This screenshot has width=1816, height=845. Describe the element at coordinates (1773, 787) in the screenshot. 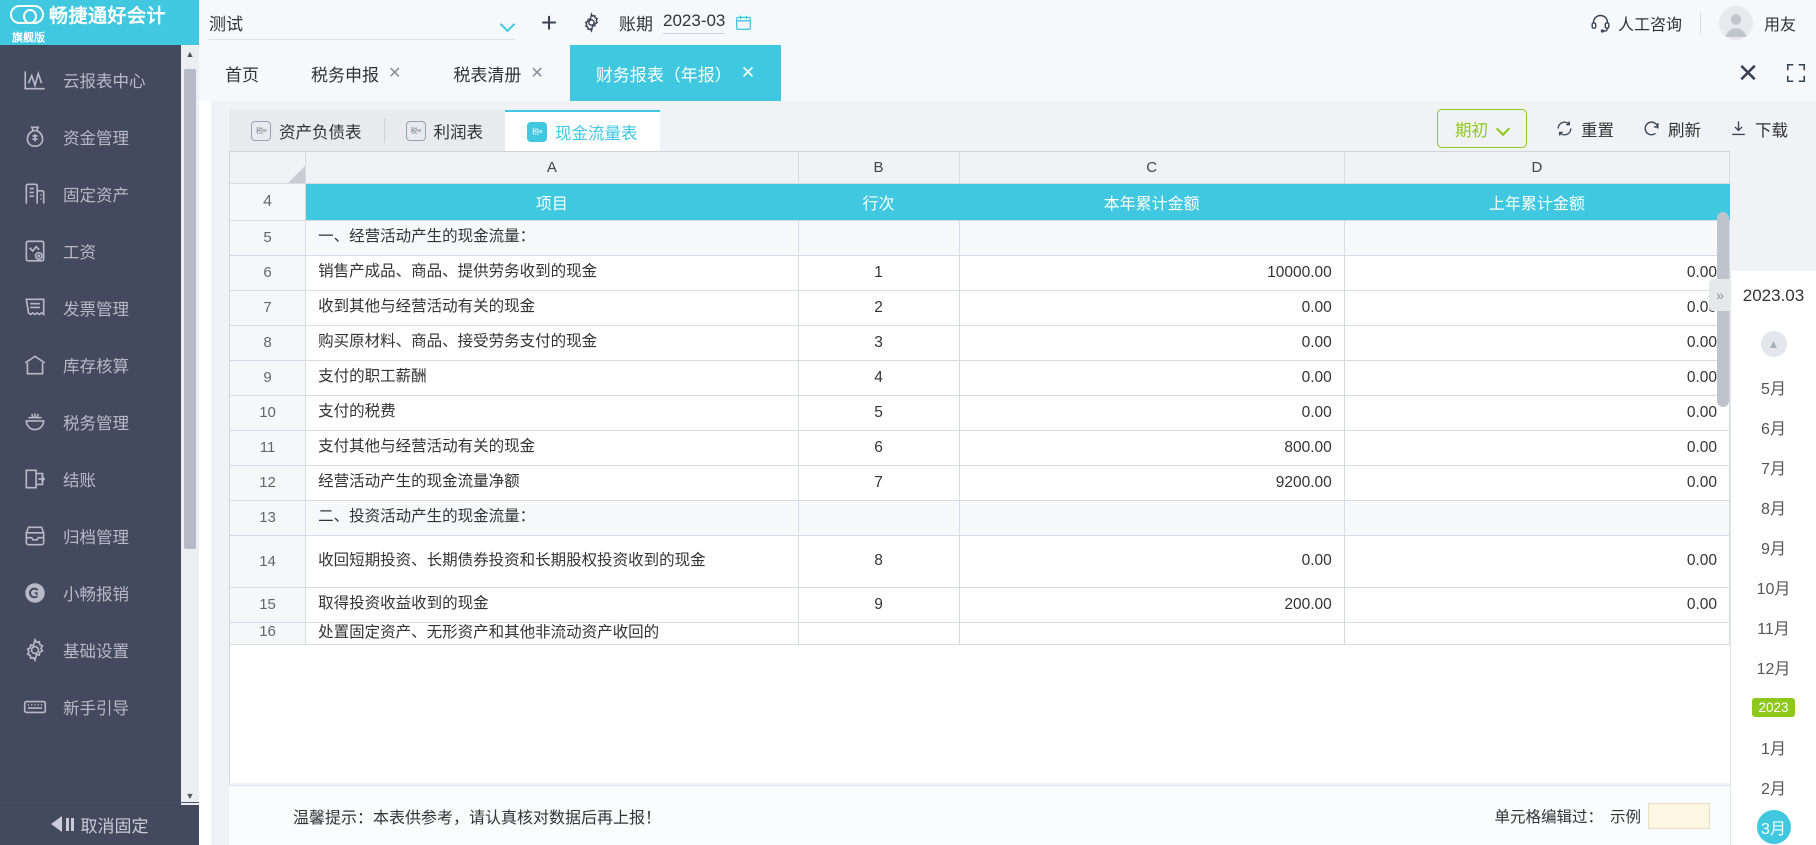

I see `month-item-11: 2月` at that location.